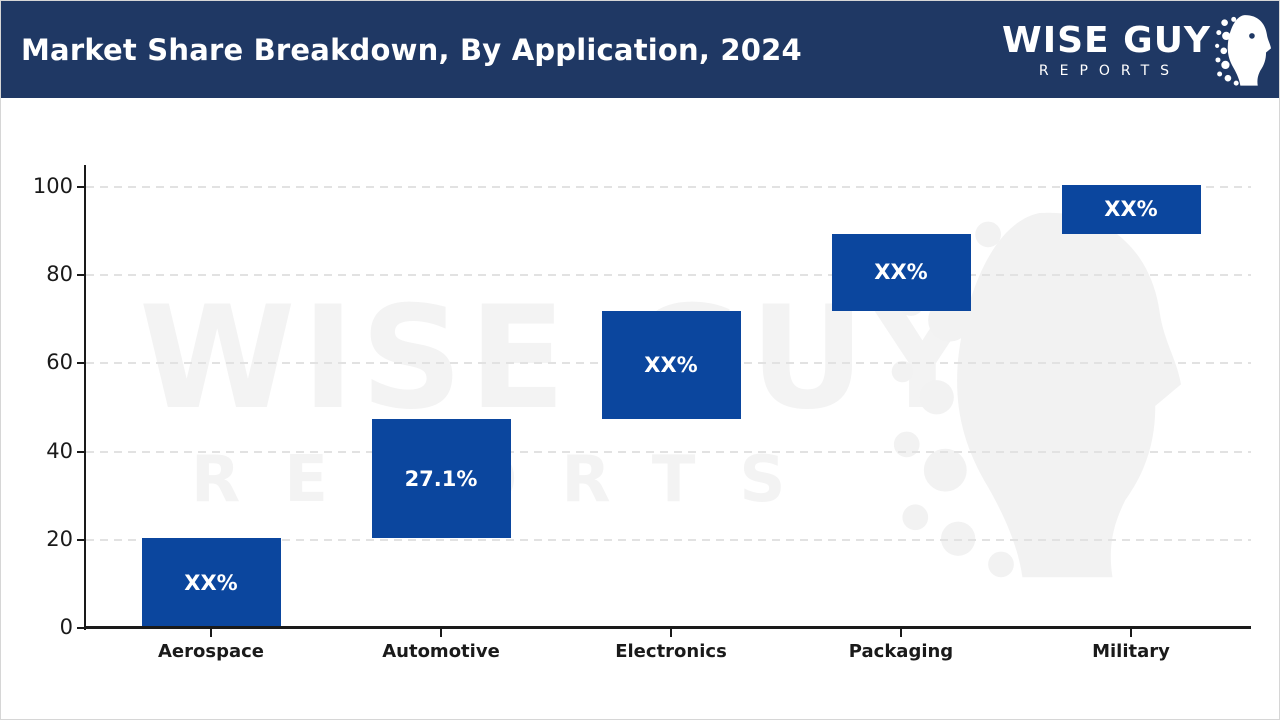 Image resolution: width=1280 pixels, height=720 pixels. What do you see at coordinates (59, 450) in the screenshot?
I see `y-tick-label: 40` at bounding box center [59, 450].